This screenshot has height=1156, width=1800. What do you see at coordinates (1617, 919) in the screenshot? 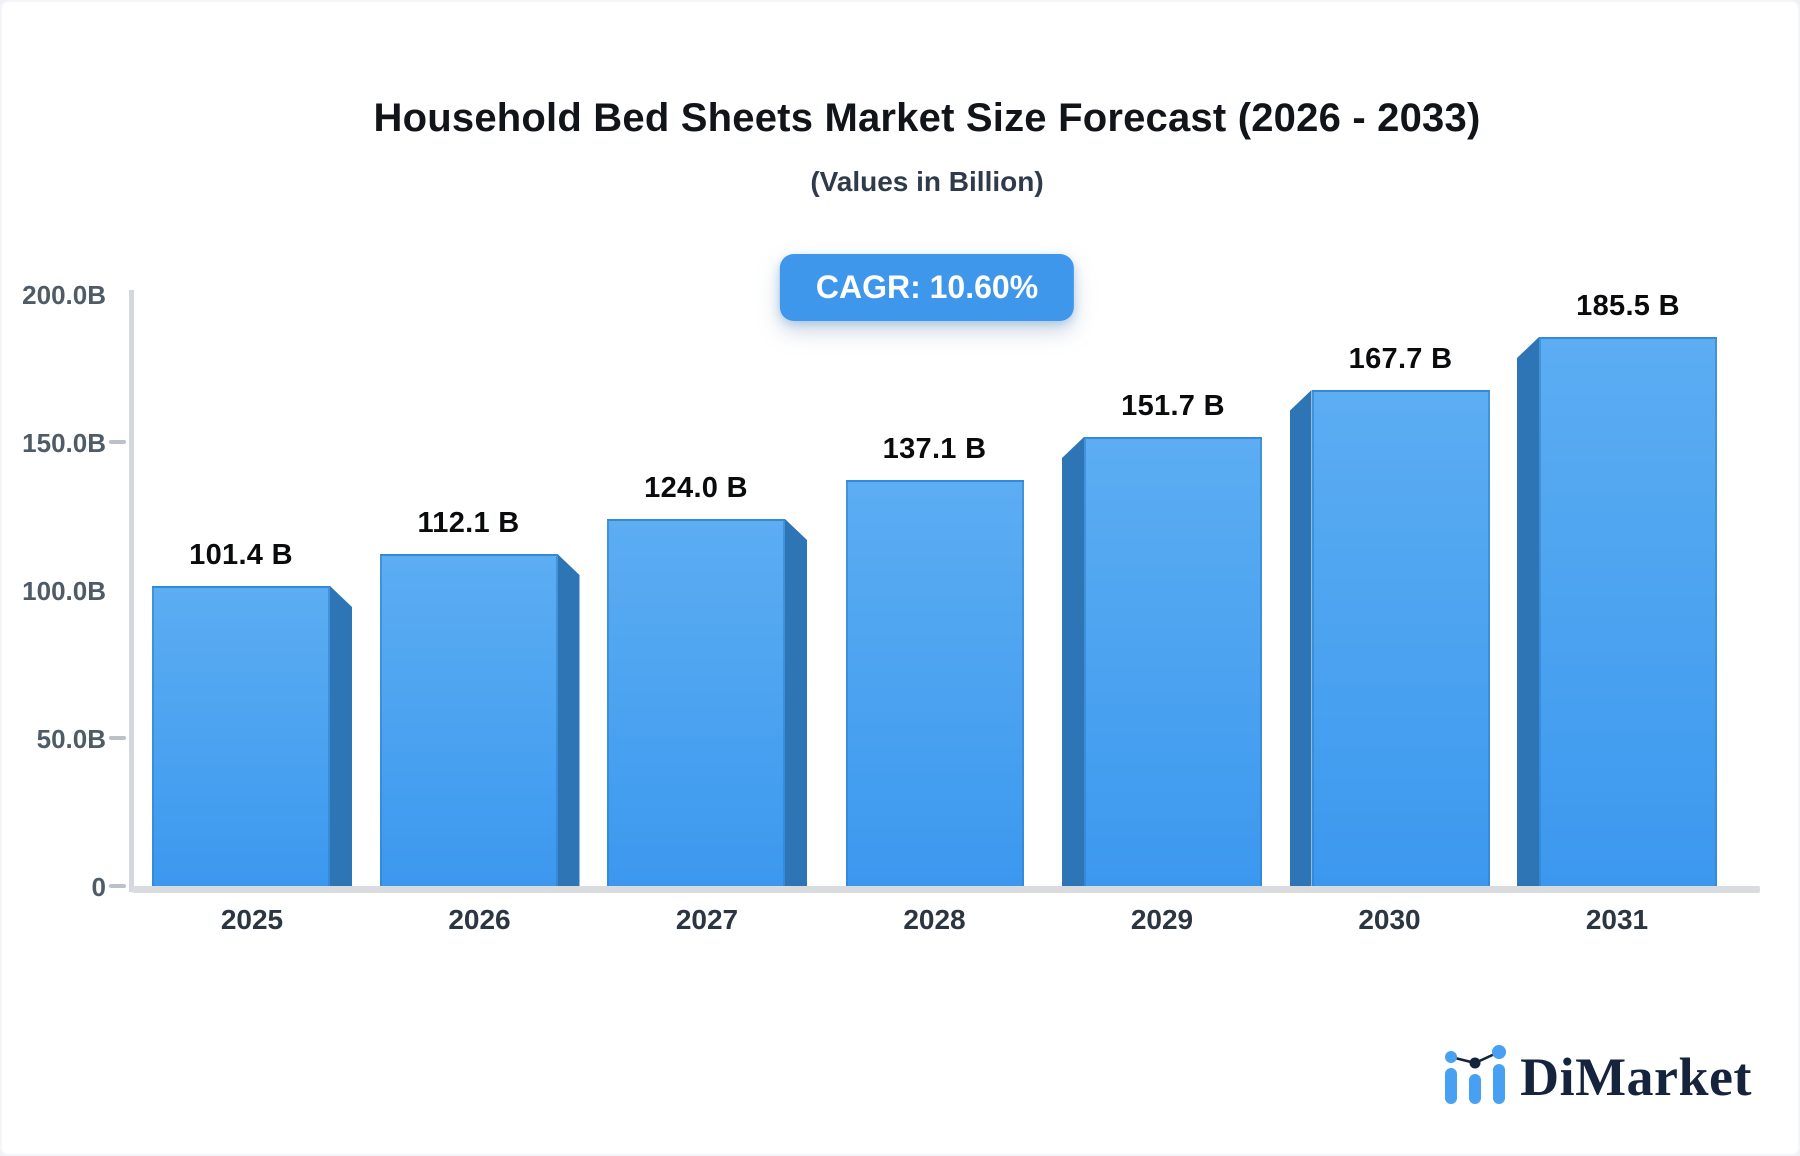
I see `x-tick-label-2031: 2031` at bounding box center [1617, 919].